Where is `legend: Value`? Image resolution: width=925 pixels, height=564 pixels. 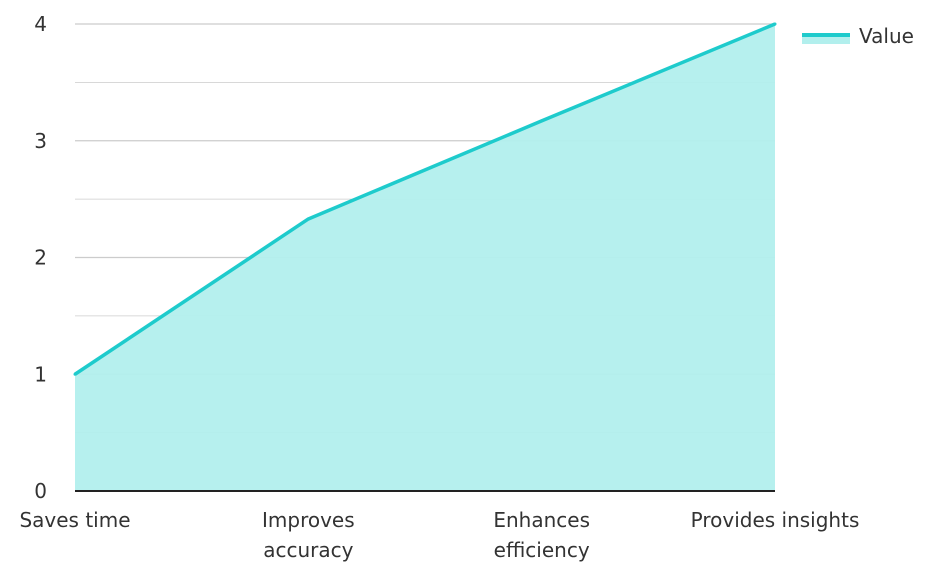 legend: Value is located at coordinates (858, 36).